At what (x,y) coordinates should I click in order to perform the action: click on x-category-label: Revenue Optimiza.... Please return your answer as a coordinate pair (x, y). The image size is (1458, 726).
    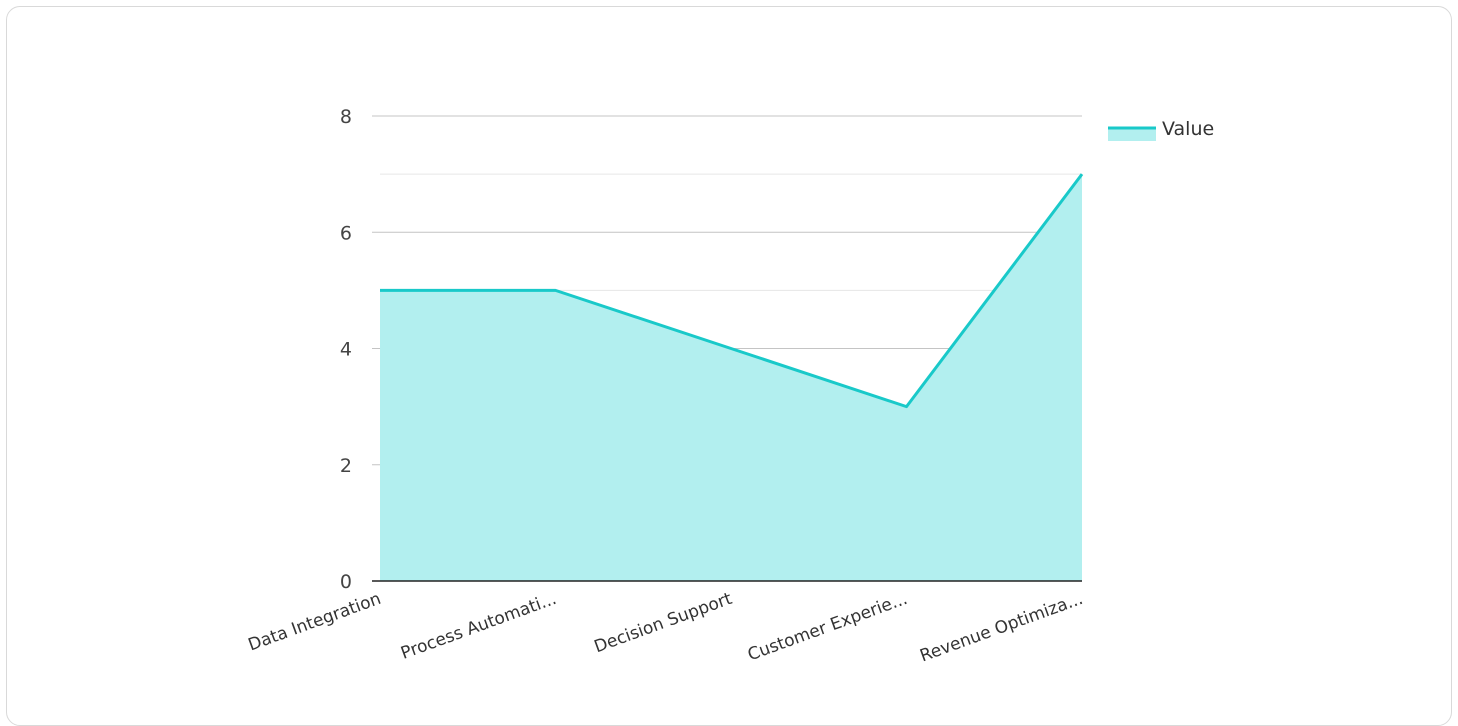
    Looking at the image, I should click on (1001, 628).